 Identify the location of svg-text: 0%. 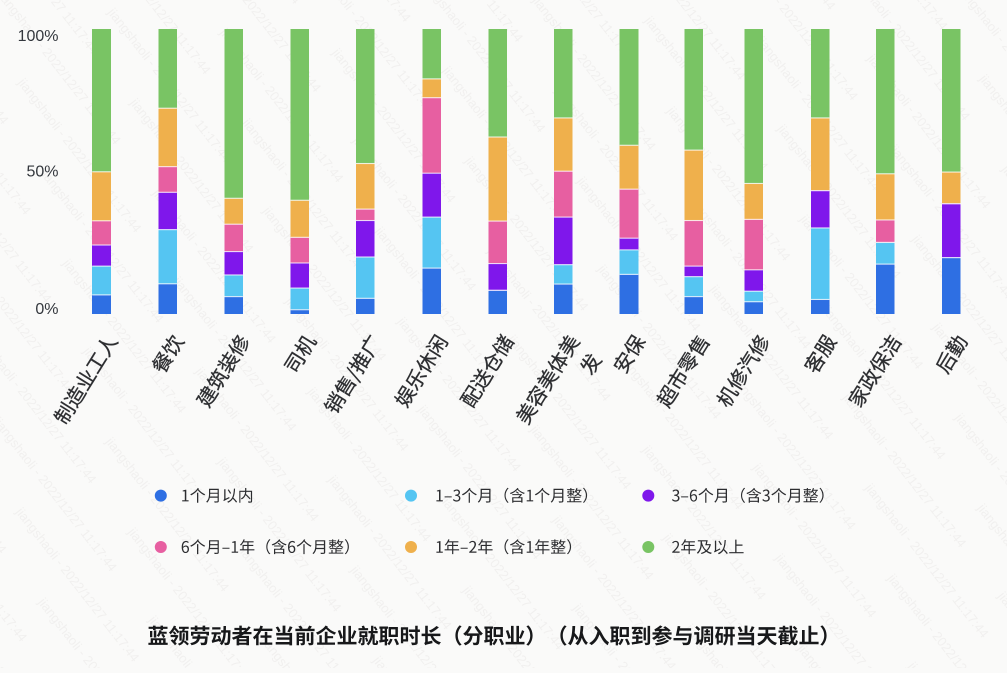
(46, 309).